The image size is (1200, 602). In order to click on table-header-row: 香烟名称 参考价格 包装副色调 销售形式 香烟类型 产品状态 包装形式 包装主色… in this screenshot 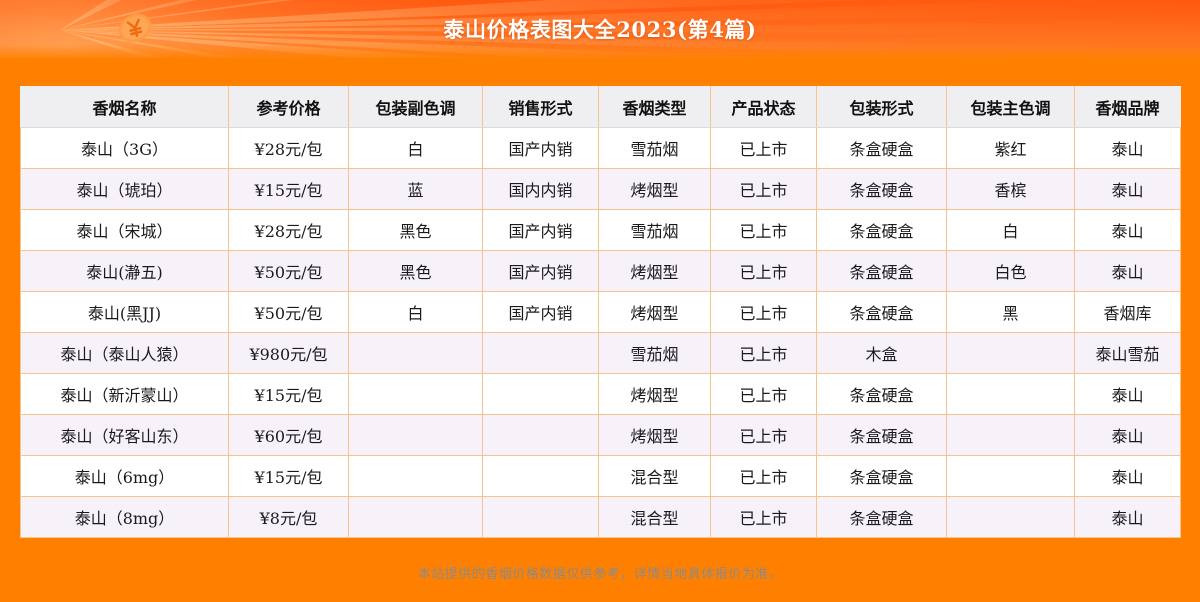, I will do `click(600, 107)`.